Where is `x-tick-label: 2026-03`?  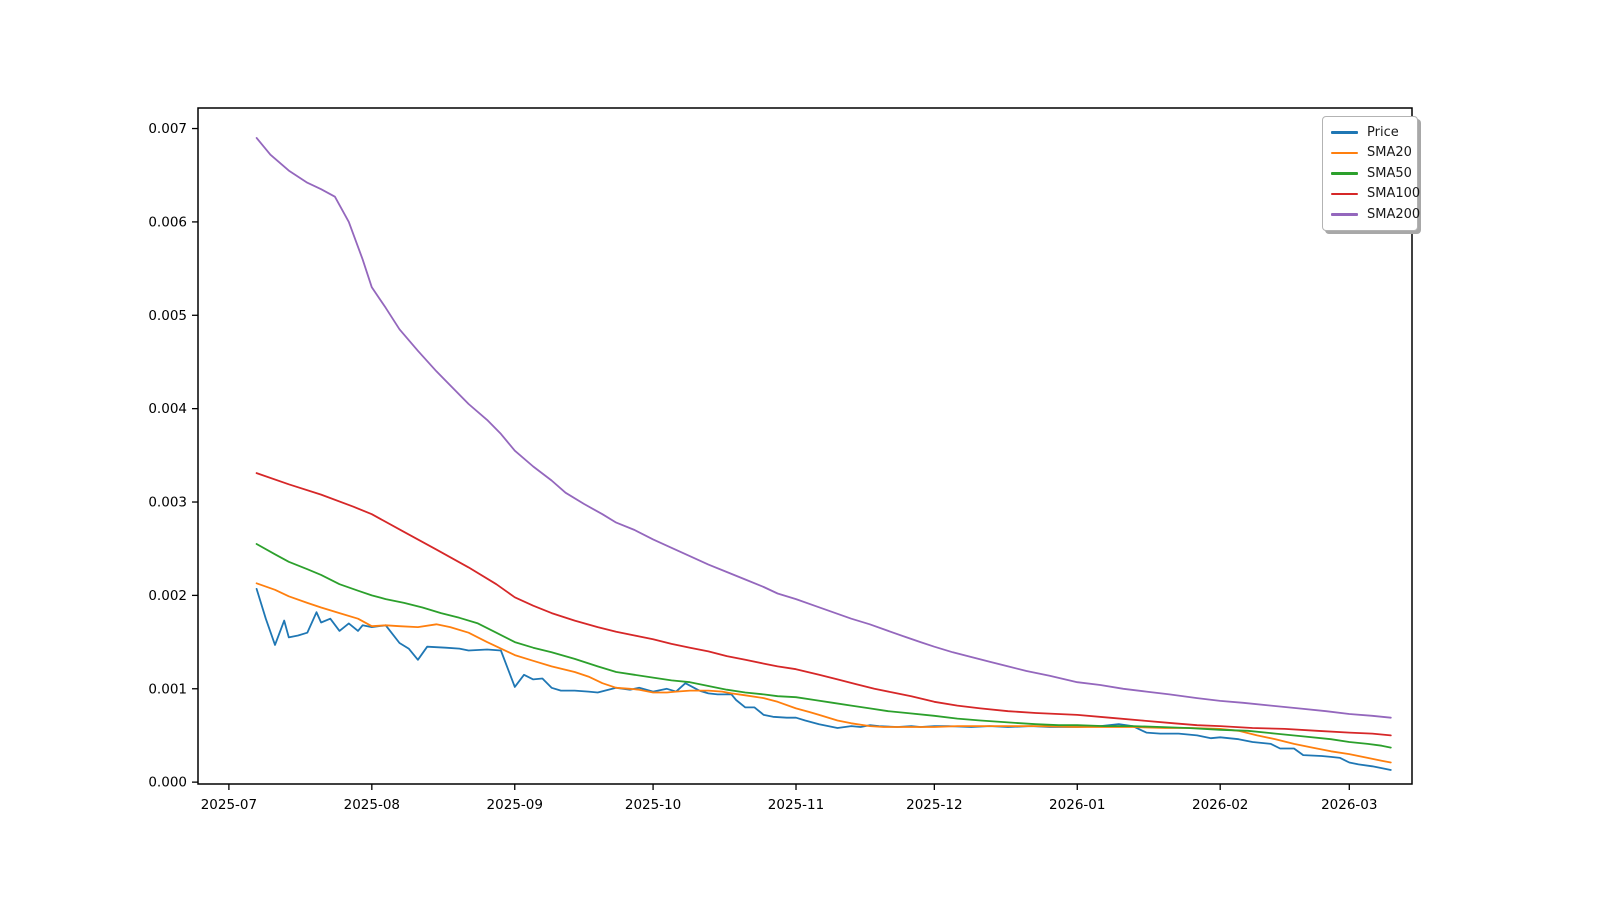 x-tick-label: 2026-03 is located at coordinates (1349, 805).